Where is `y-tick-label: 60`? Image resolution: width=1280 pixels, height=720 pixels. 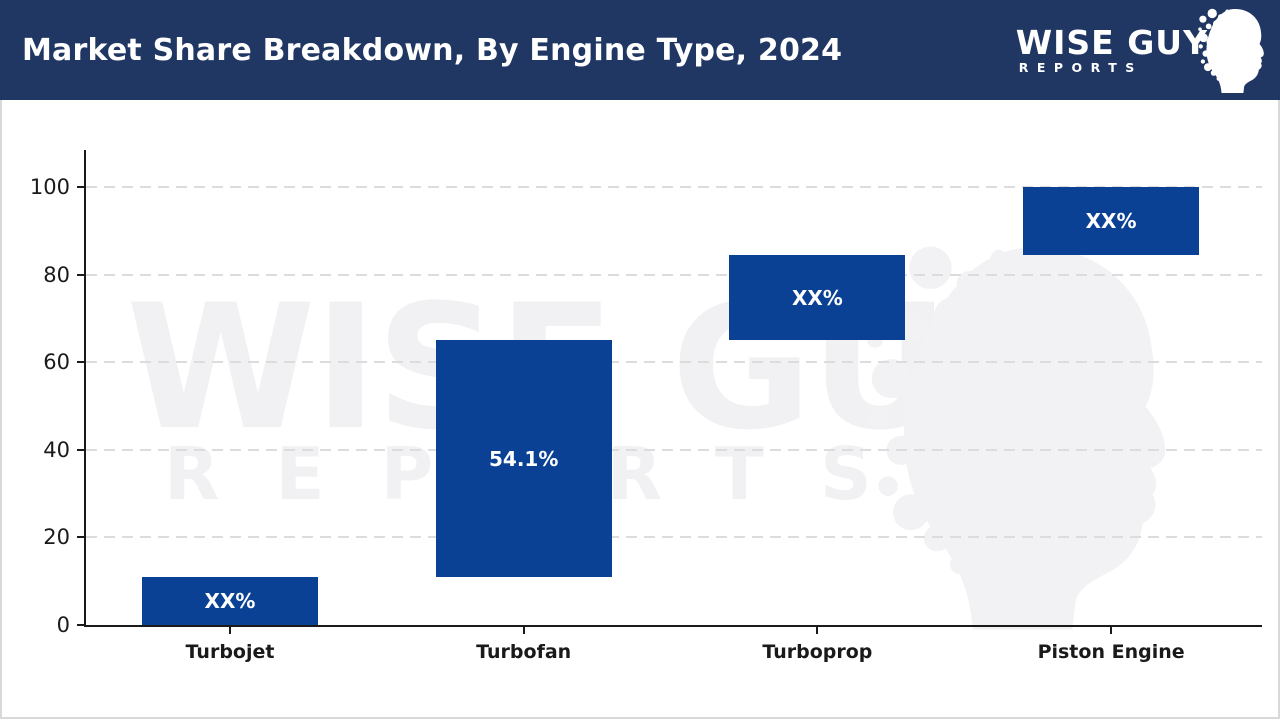 y-tick-label: 60 is located at coordinates (56, 362).